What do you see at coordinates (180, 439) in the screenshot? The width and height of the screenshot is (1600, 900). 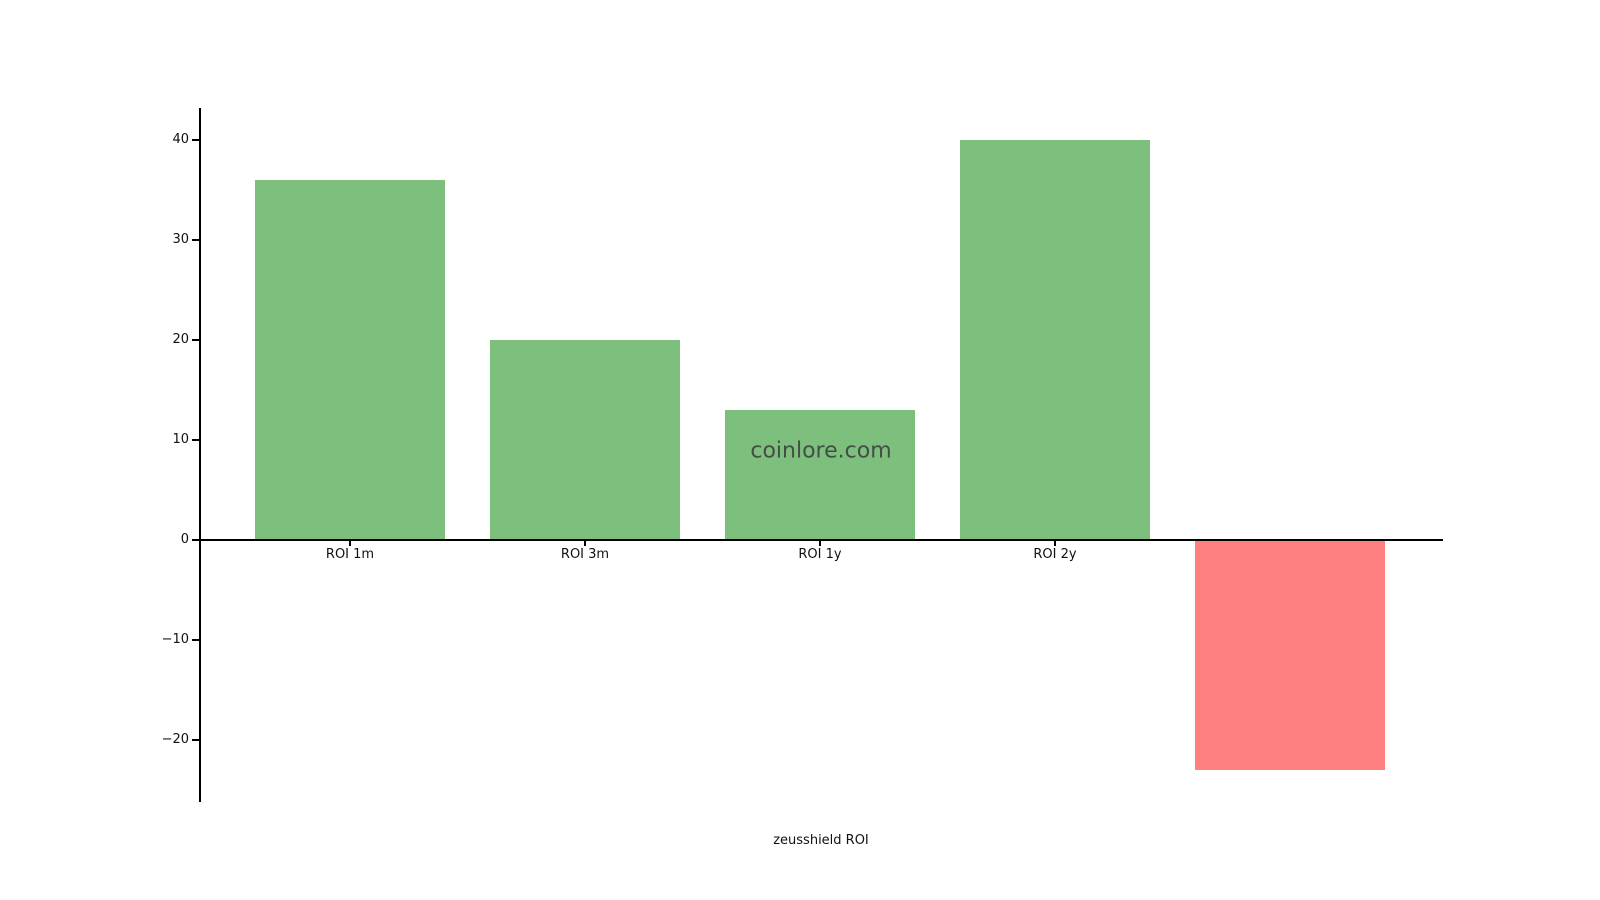 I see `y-tick-label: 10` at bounding box center [180, 439].